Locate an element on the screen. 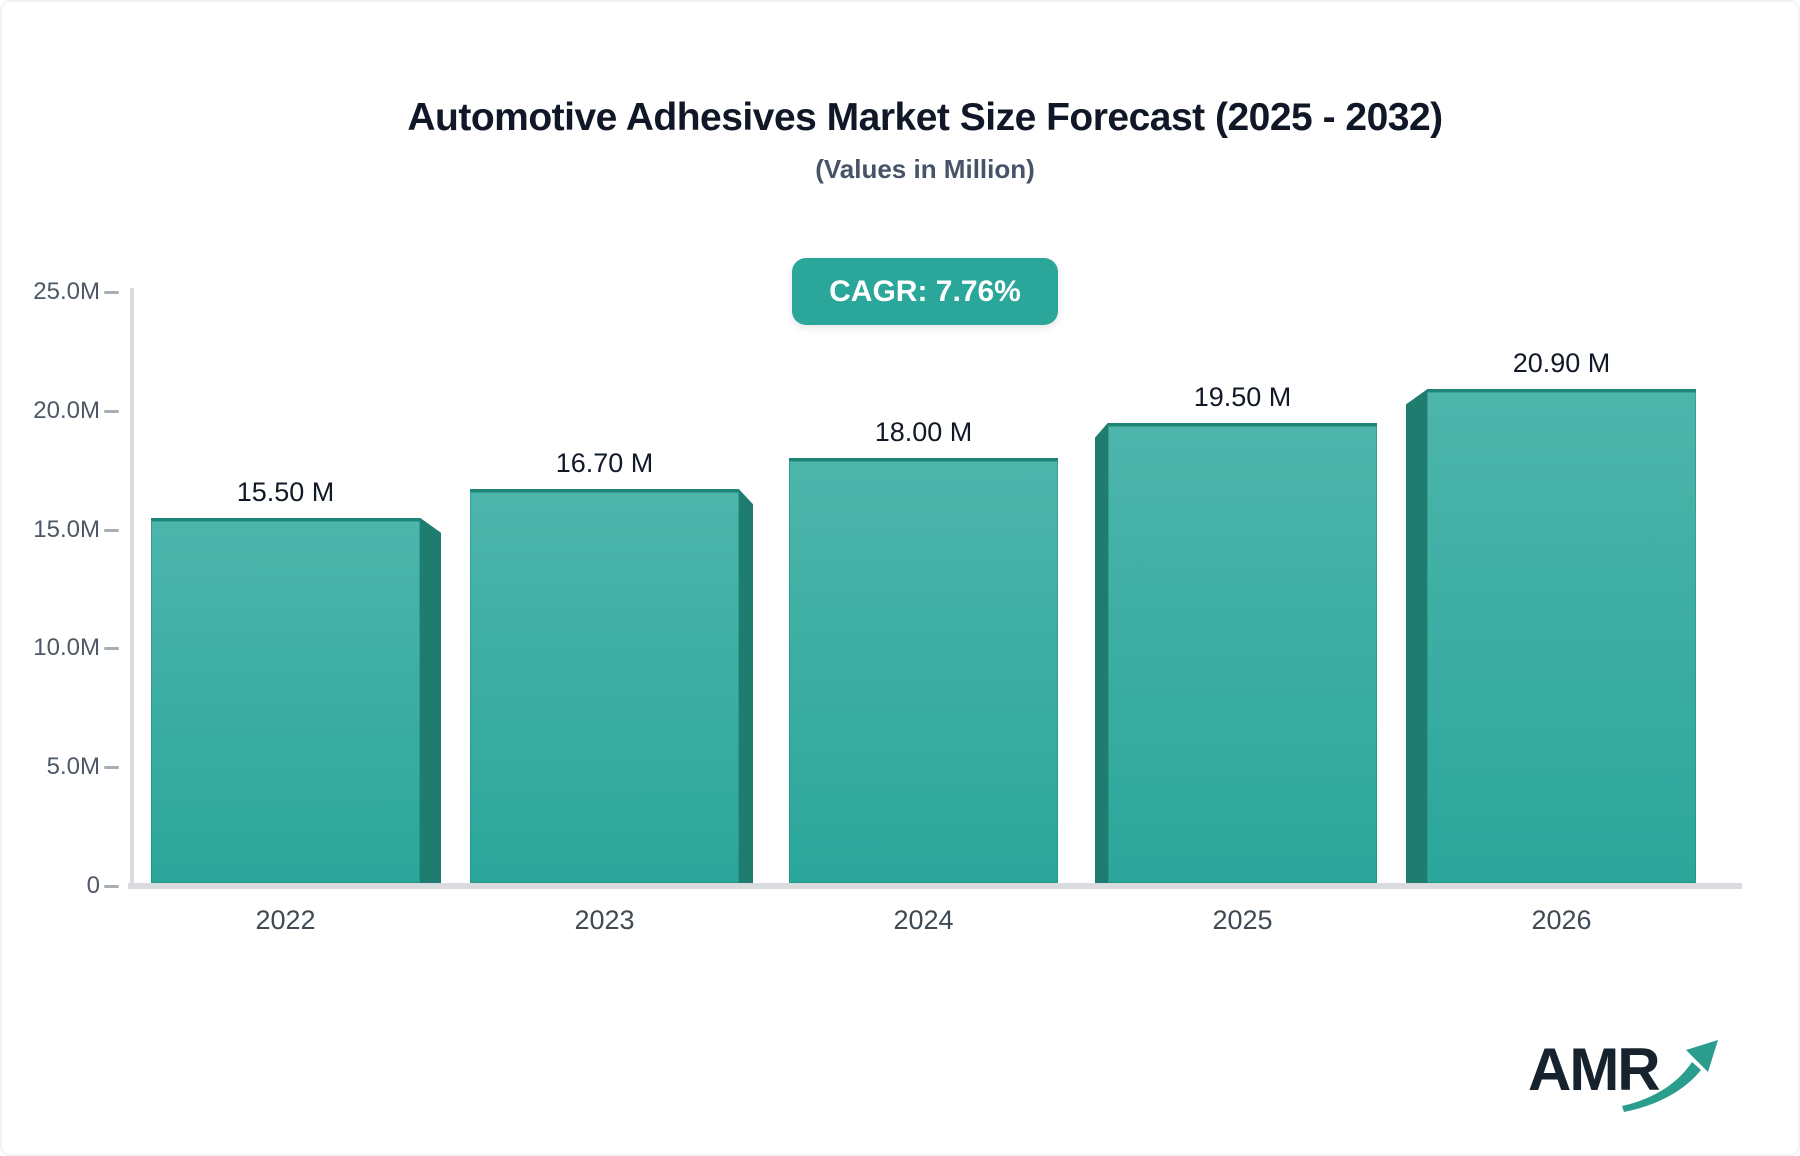 This screenshot has width=1800, height=1156. amr-logo-text: AMR is located at coordinates (1594, 1069).